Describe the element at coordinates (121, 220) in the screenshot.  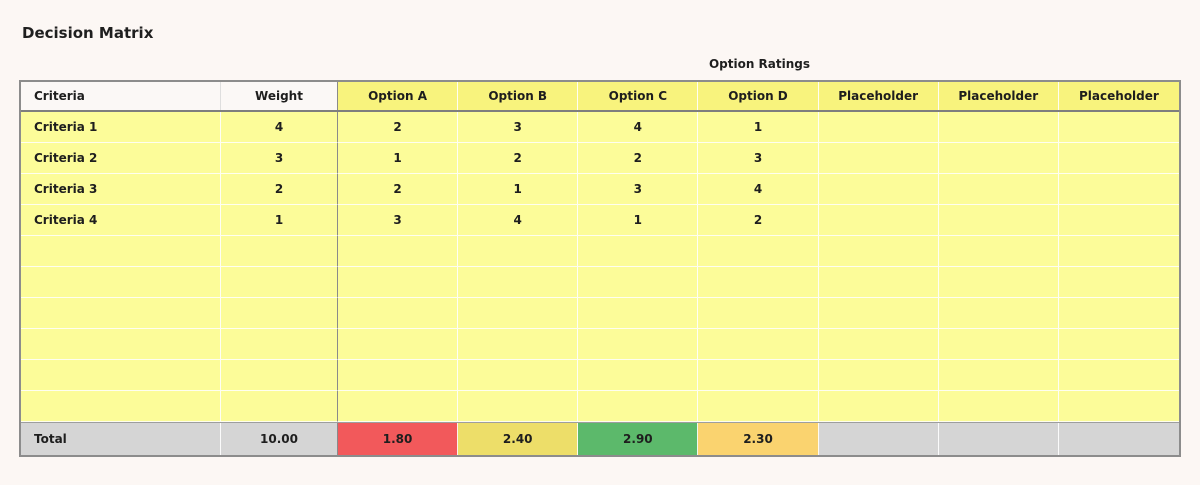
I see `criteria-label-cell: Criteria 4` at that location.